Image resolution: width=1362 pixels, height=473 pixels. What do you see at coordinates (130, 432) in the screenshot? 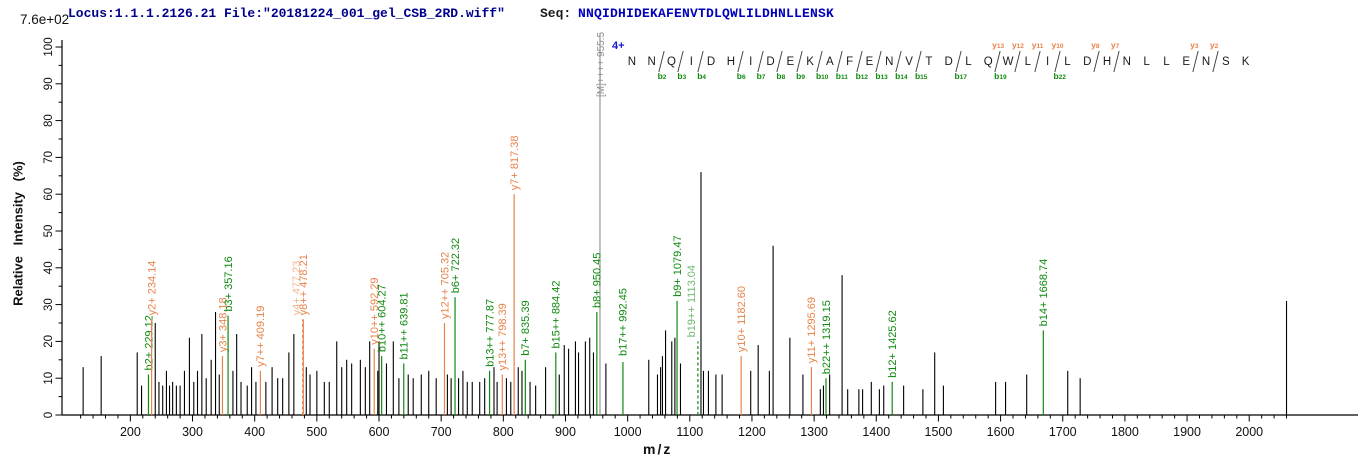
I see `x-tick-label: 200` at bounding box center [130, 432].